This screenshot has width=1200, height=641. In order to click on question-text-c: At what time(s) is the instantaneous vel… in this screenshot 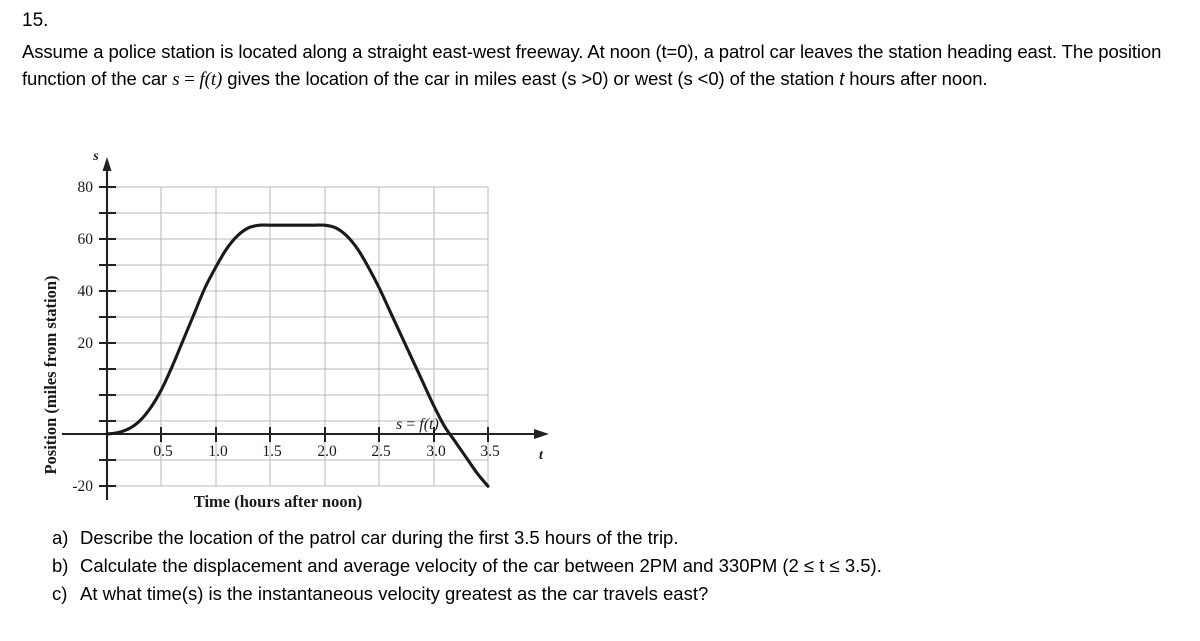, I will do `click(394, 593)`.